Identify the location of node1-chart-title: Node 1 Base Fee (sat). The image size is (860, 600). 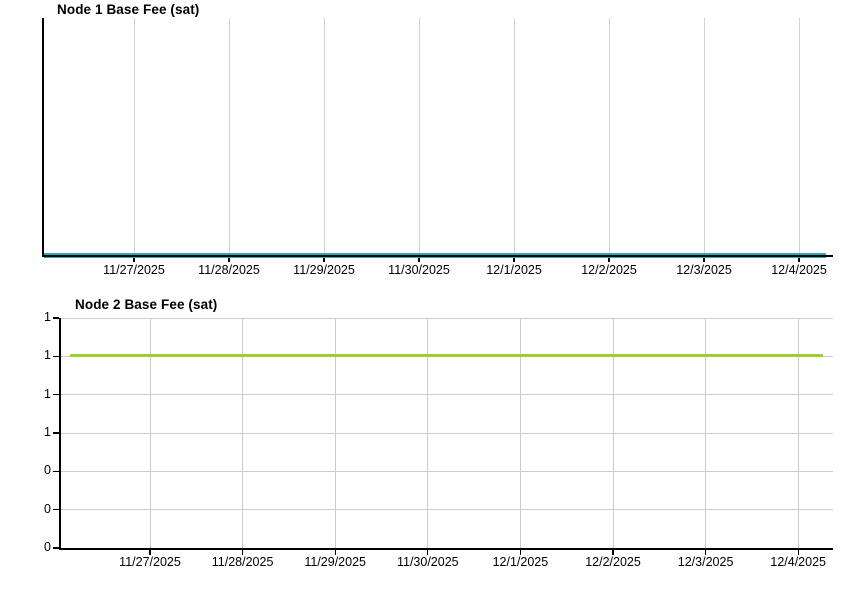
(128, 9).